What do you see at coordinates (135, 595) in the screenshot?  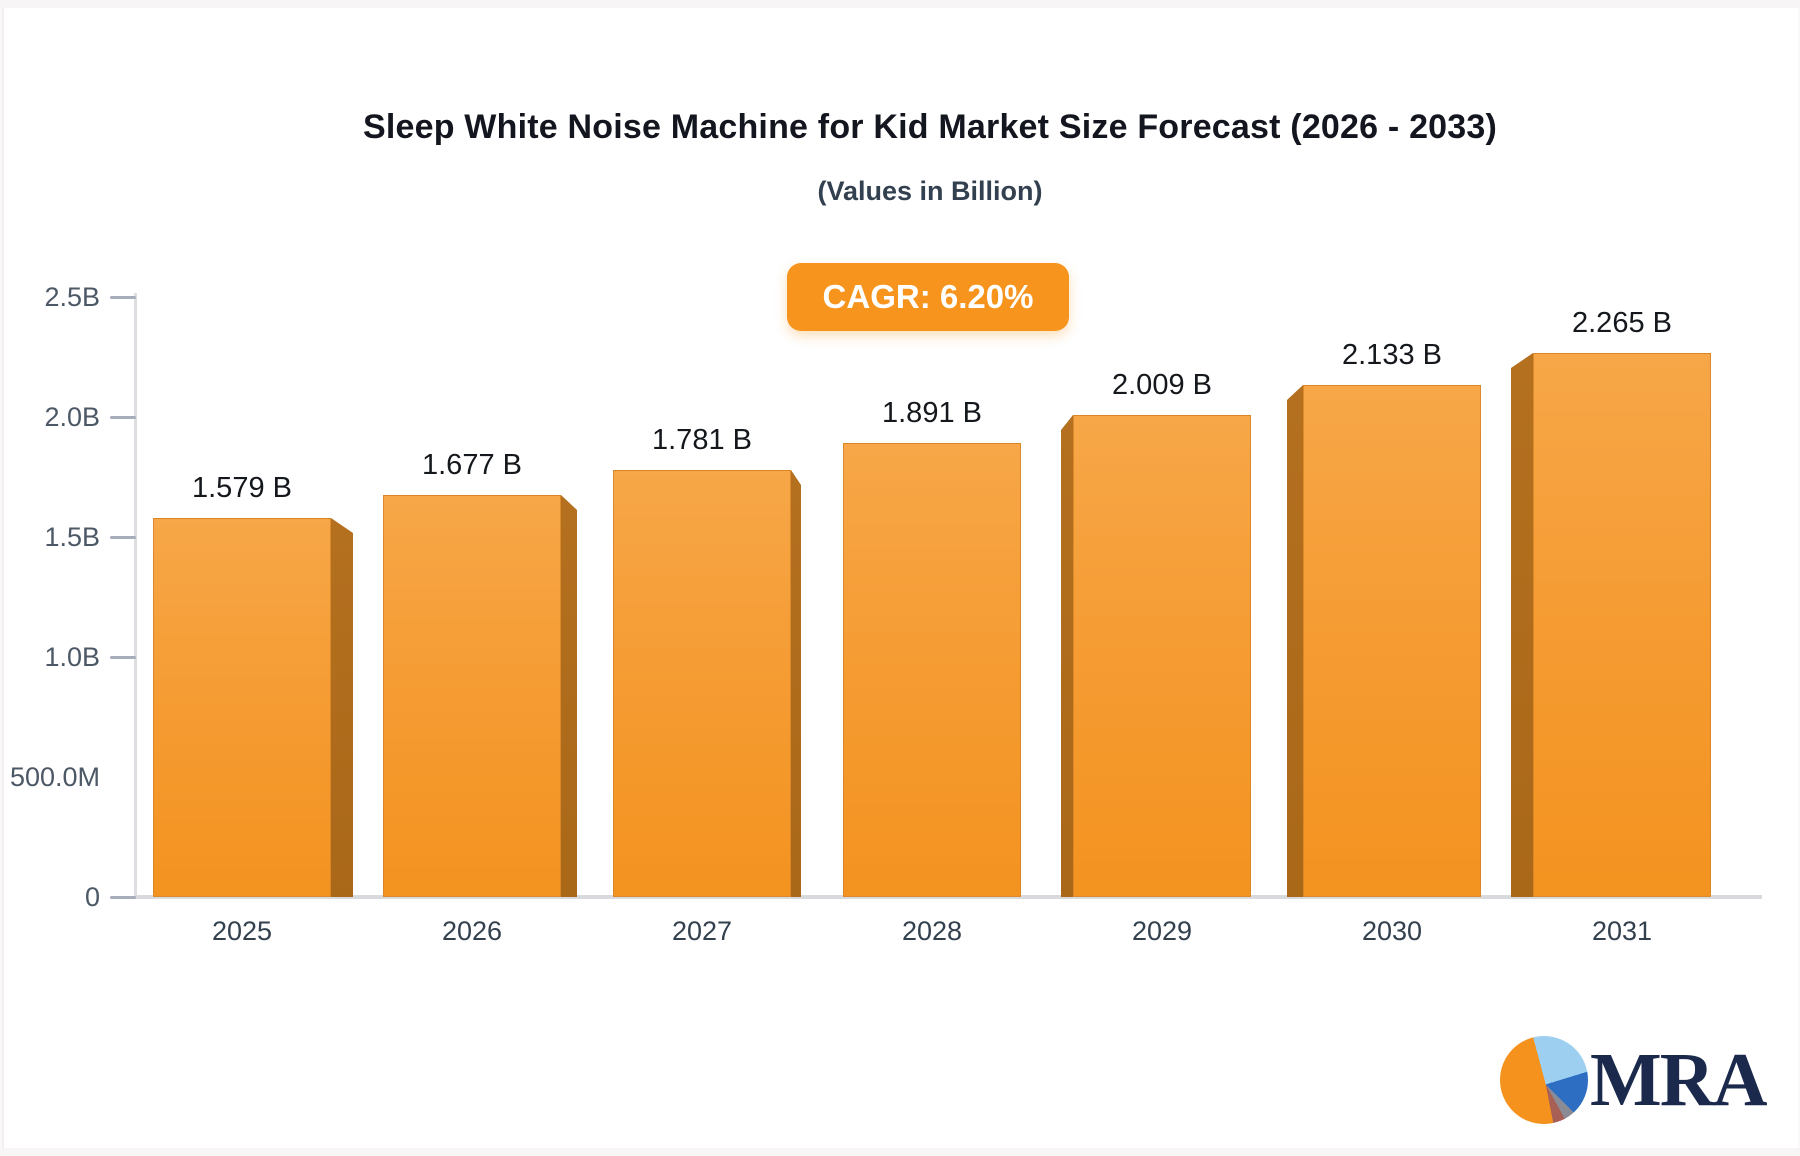 I see `y-axis-line` at bounding box center [135, 595].